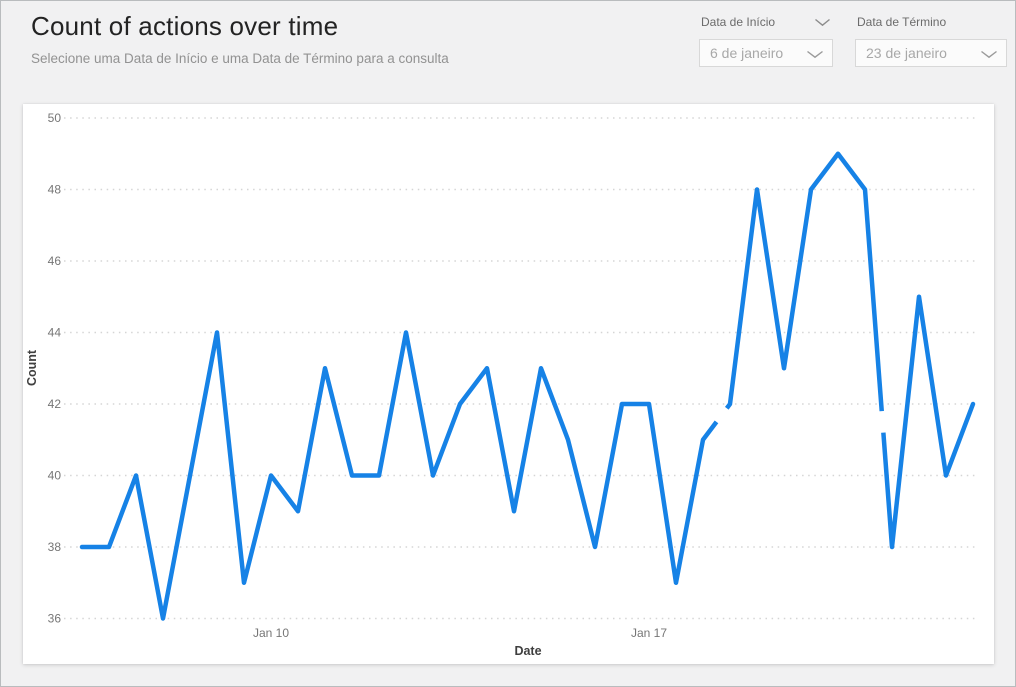 The width and height of the screenshot is (1016, 687). What do you see at coordinates (527, 651) in the screenshot?
I see `x-axis-title: Date` at bounding box center [527, 651].